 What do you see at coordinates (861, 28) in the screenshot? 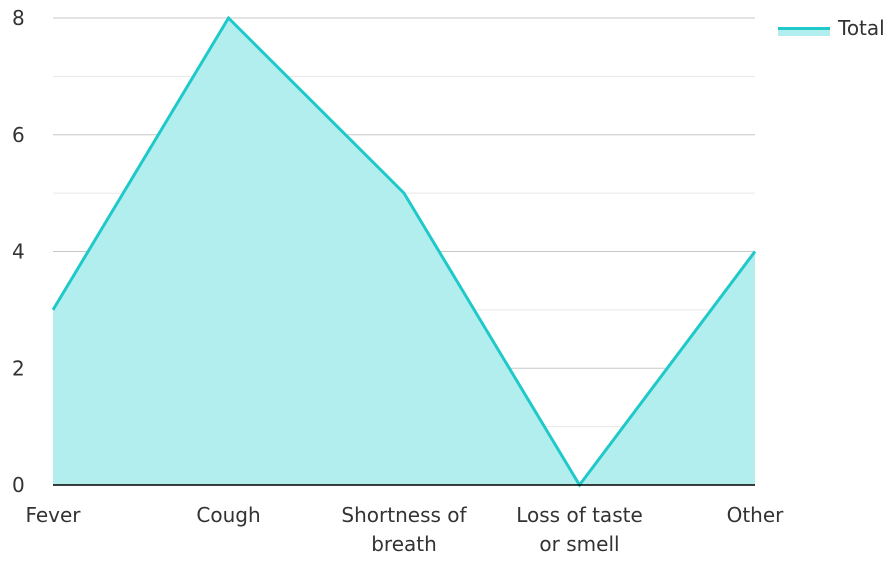
I see `legend-label-total: Total` at bounding box center [861, 28].